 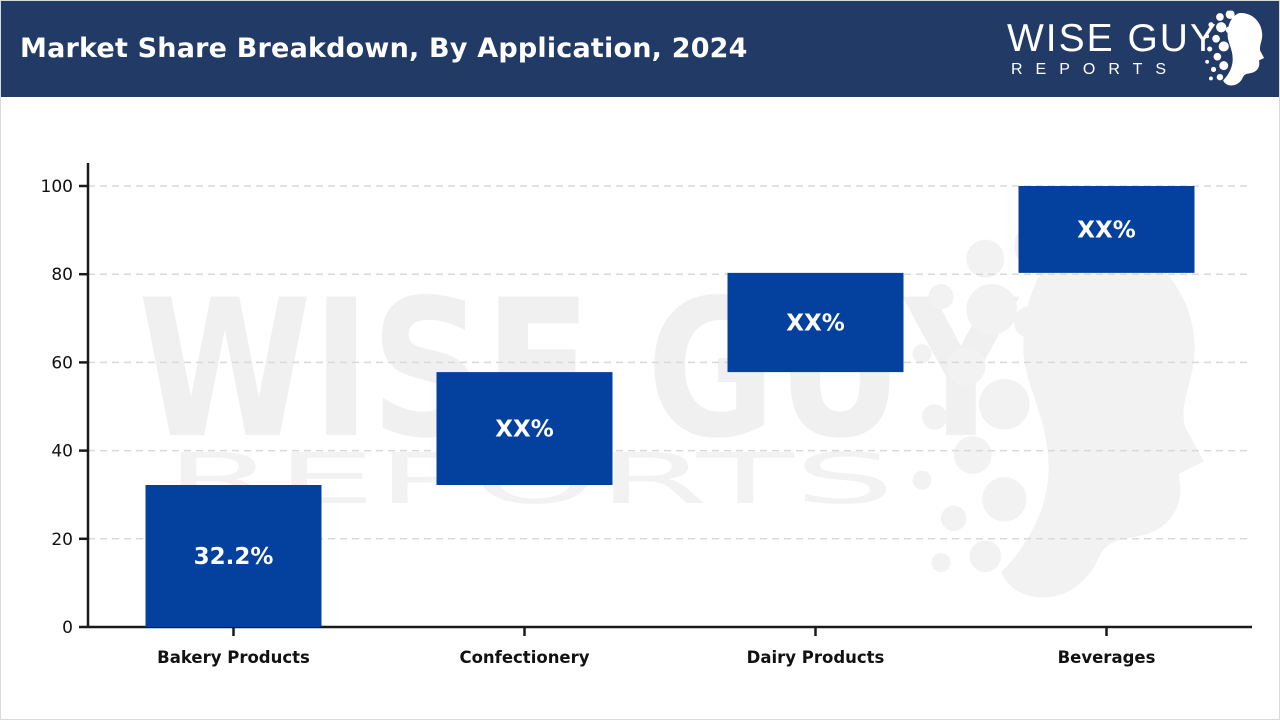 I want to click on y-tick-label-80: 80, so click(x=62, y=275).